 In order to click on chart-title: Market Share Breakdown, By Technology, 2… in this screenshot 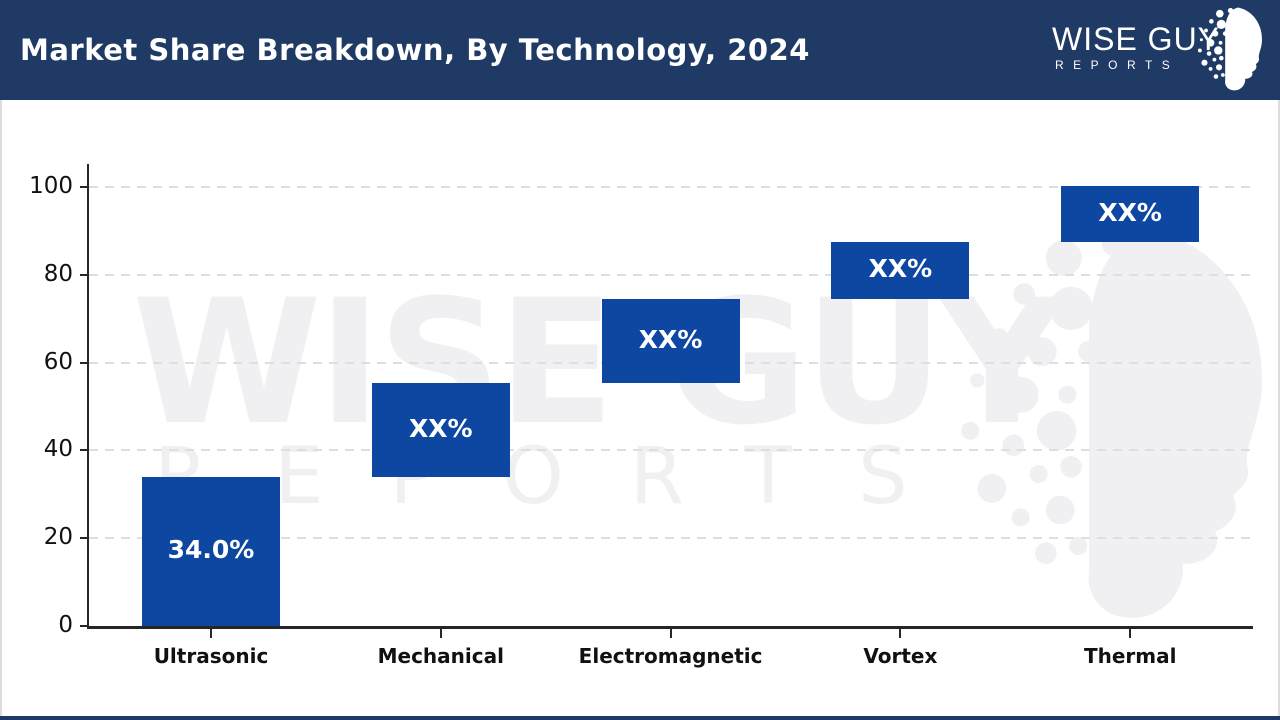, I will do `click(415, 50)`.